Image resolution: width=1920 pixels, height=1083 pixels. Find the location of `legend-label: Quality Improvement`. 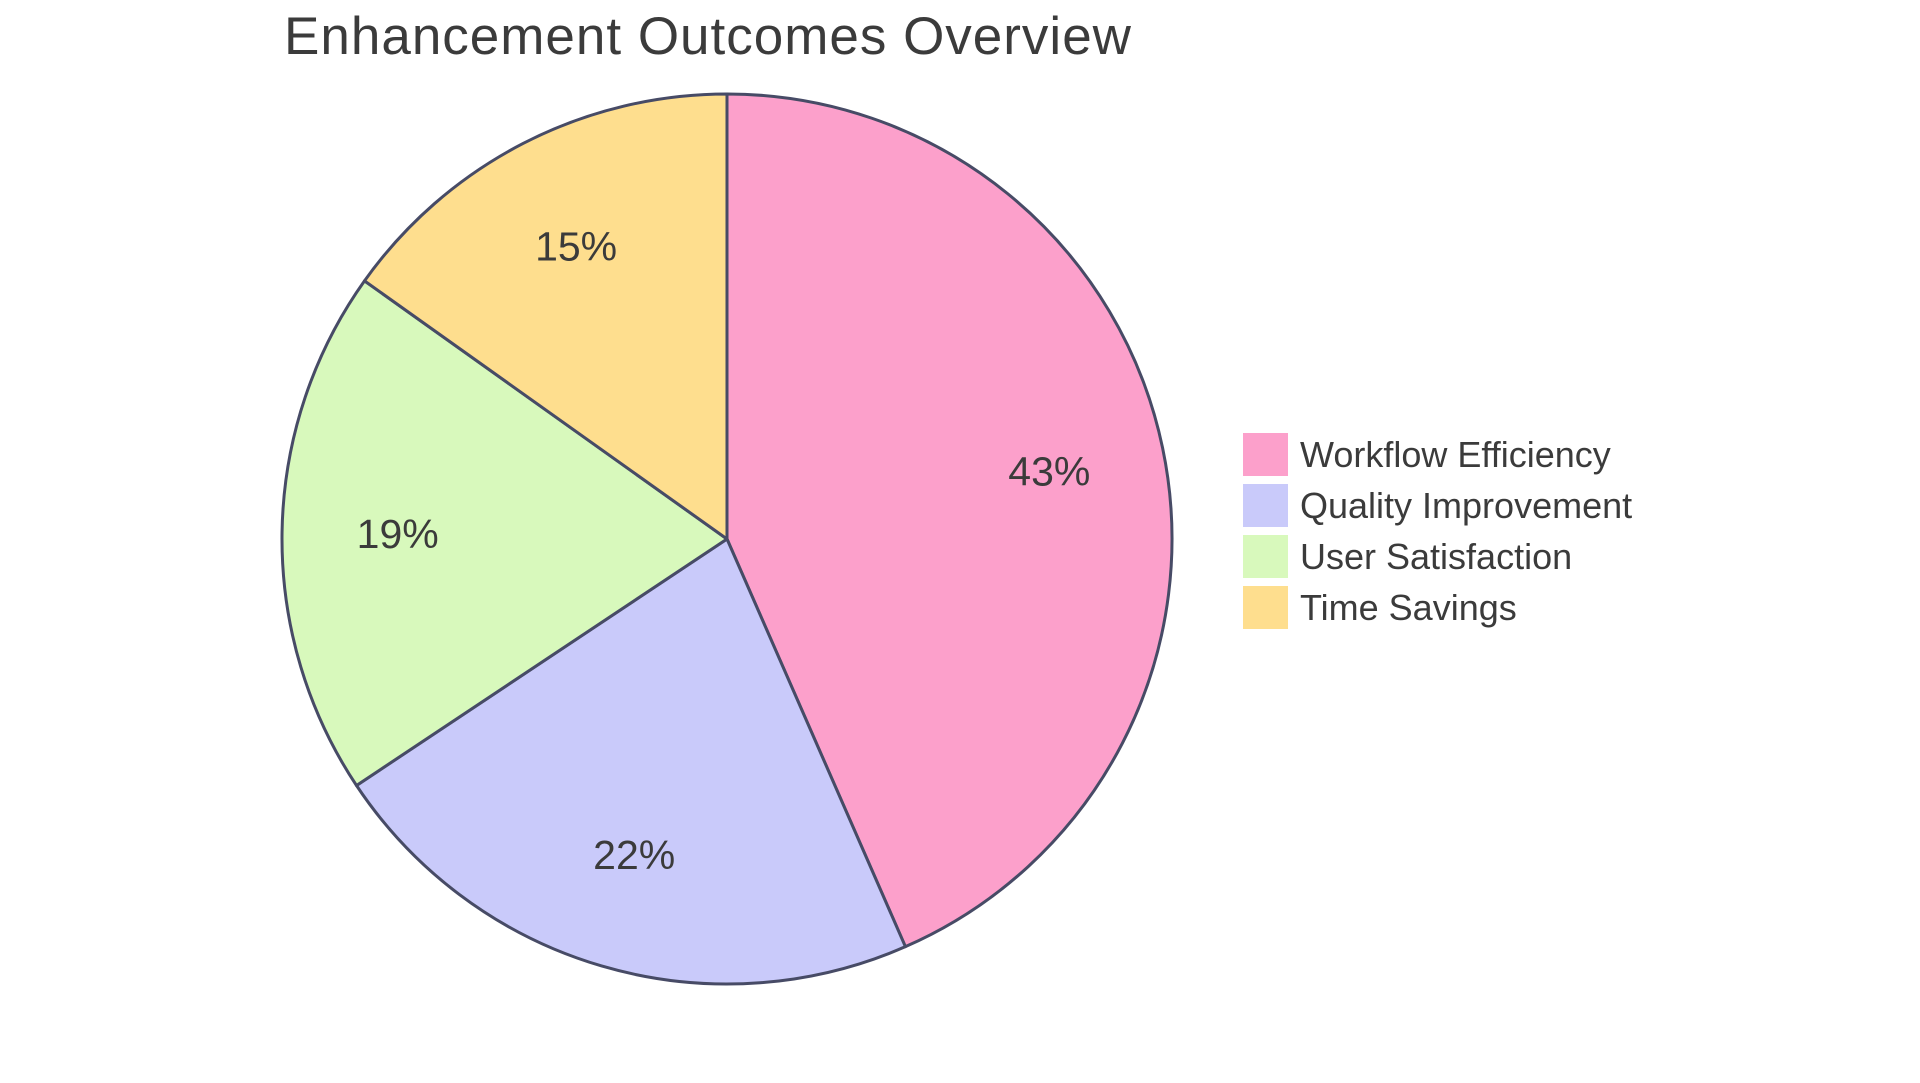

legend-label: Quality Improvement is located at coordinates (1466, 505).